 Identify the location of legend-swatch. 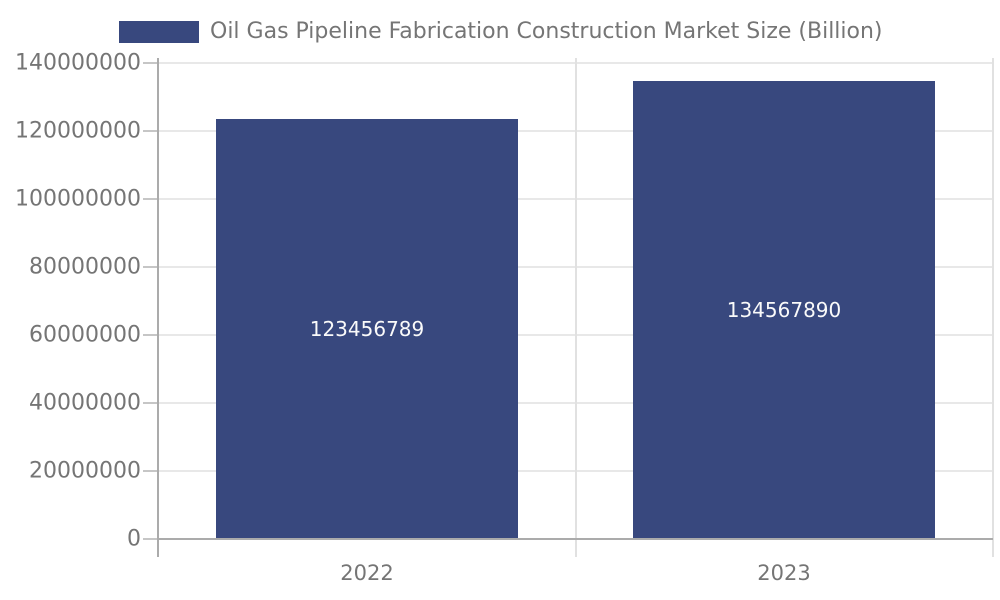
(159, 32).